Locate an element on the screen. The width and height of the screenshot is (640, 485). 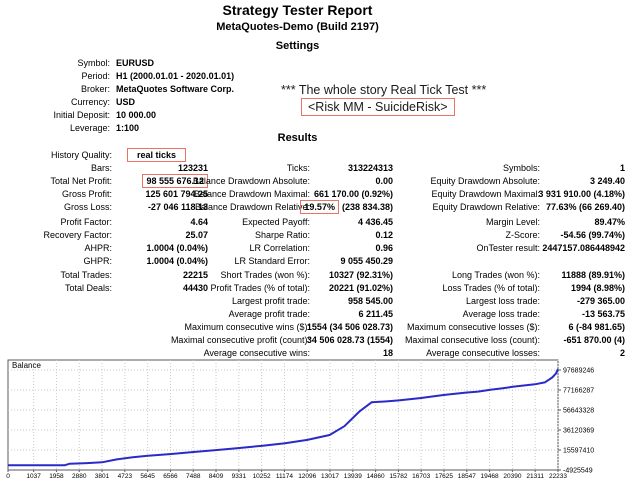
result-label: Long Trades (won %): is located at coordinates (495, 275).